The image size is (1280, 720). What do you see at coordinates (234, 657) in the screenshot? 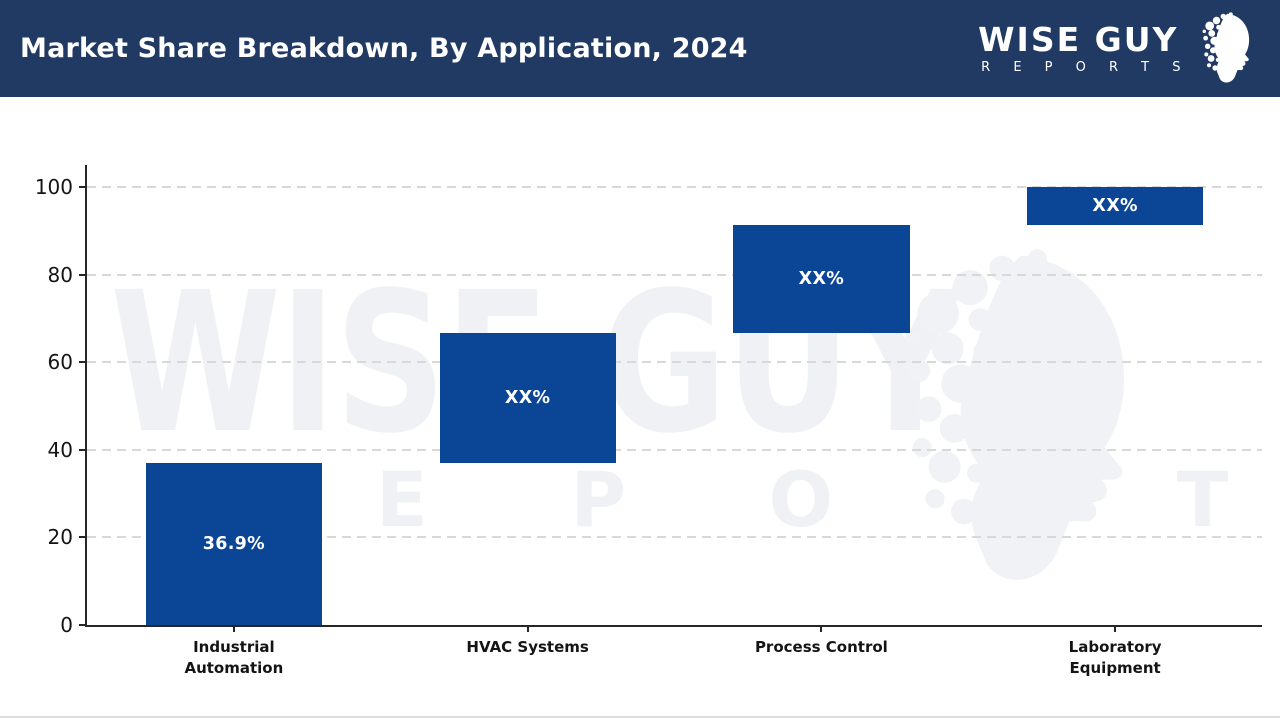
I see `x-category-label: Industrial Automation` at bounding box center [234, 657].